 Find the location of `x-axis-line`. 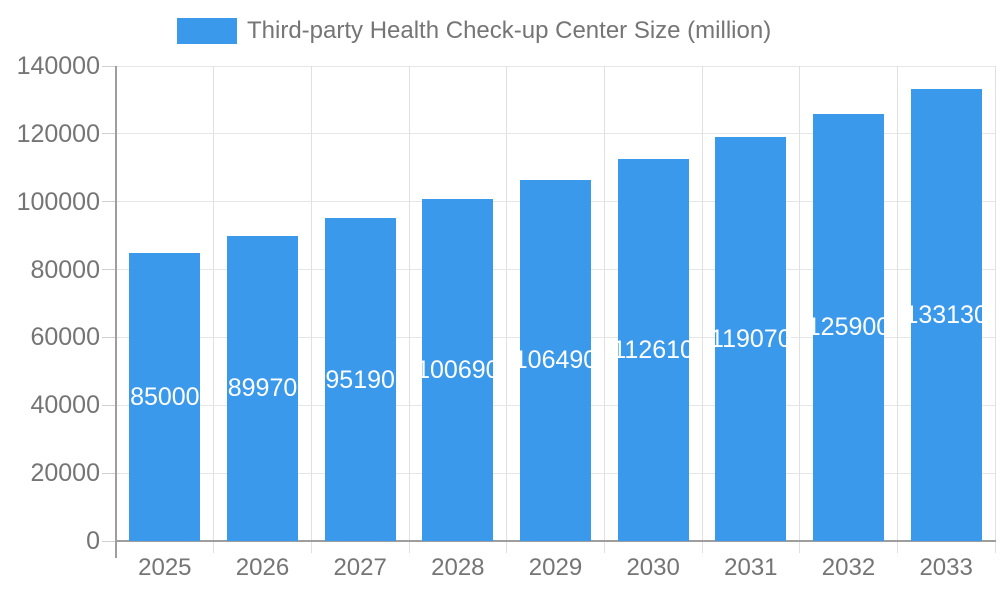

x-axis-line is located at coordinates (556, 541).